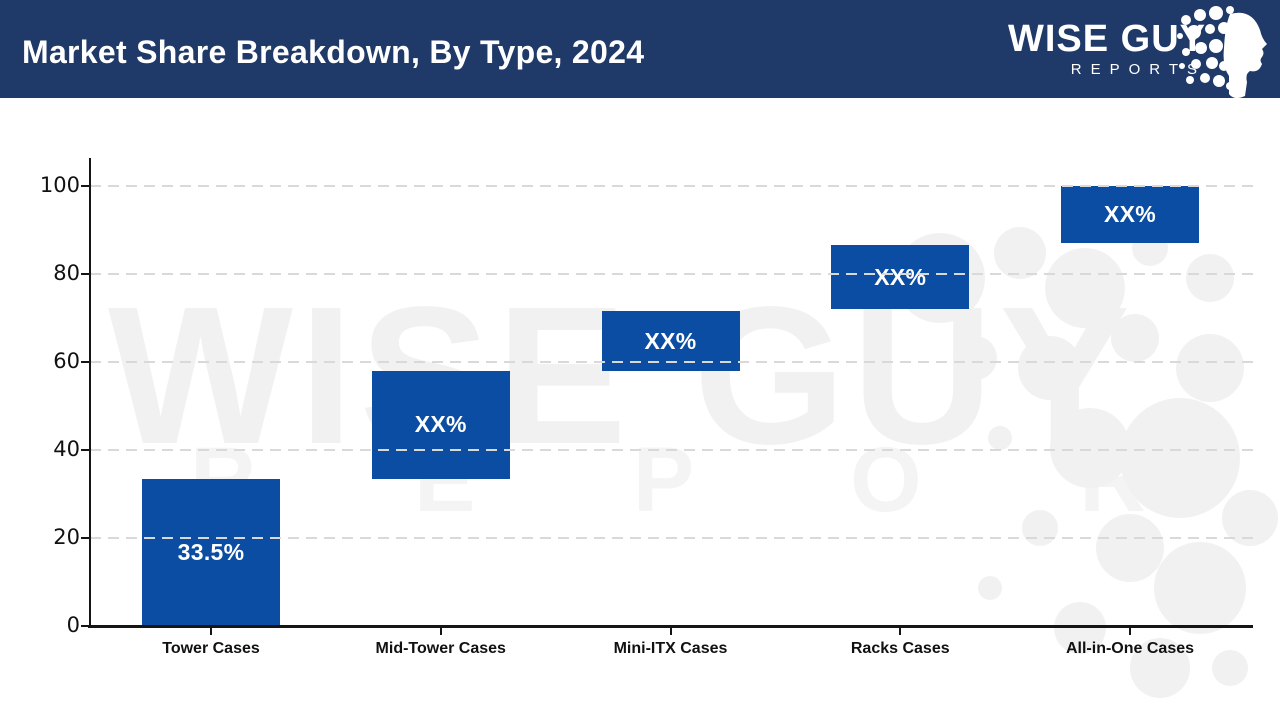  Describe the element at coordinates (90, 393) in the screenshot. I see `y-axis-spine` at that location.